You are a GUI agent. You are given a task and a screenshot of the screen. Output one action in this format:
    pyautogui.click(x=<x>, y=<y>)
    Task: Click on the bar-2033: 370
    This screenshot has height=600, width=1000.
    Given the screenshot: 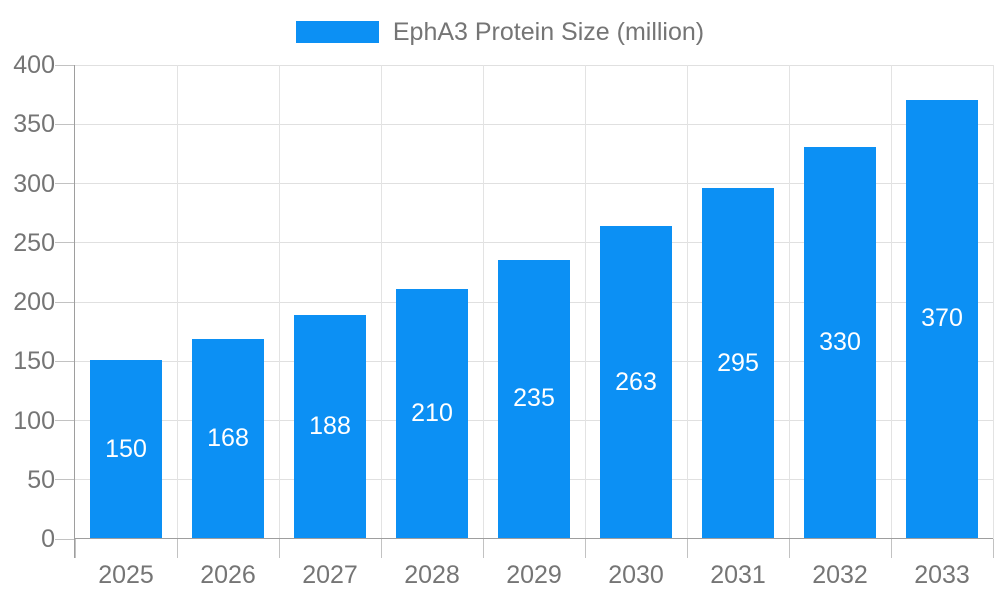 What is the action you would take?
    pyautogui.click(x=942, y=318)
    